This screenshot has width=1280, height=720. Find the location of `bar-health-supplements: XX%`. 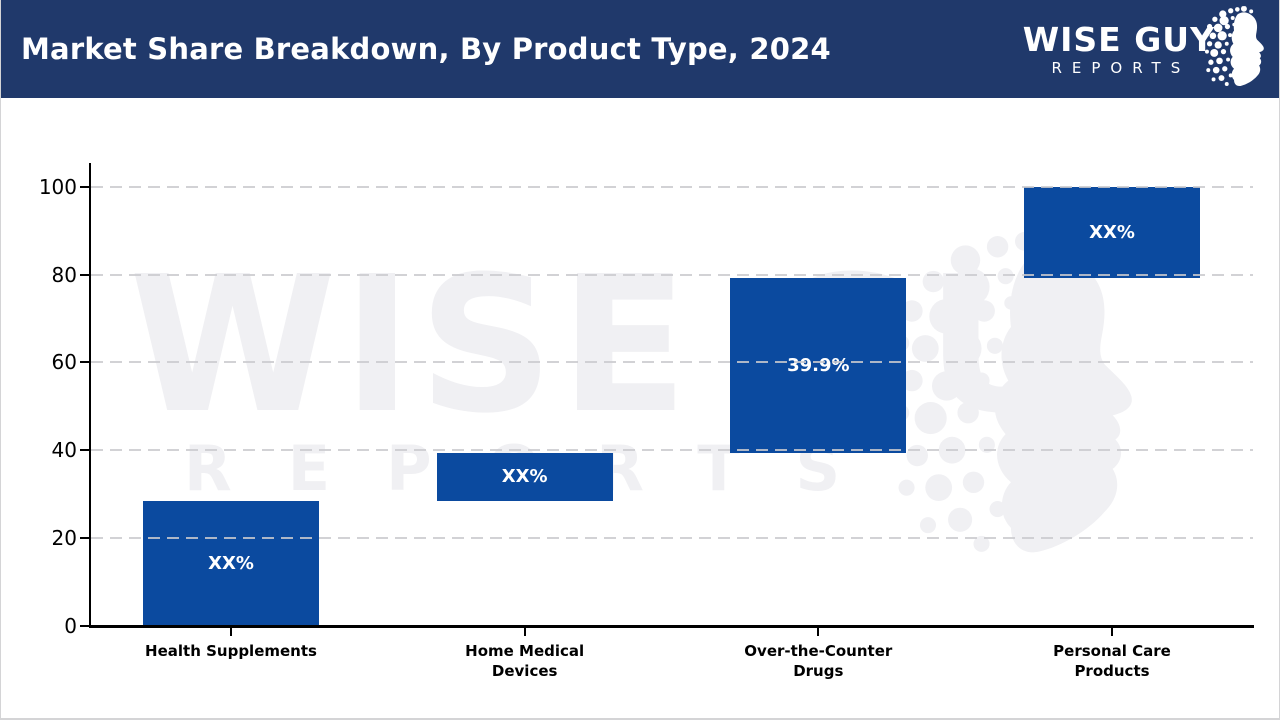

bar-health-supplements: XX% is located at coordinates (231, 563).